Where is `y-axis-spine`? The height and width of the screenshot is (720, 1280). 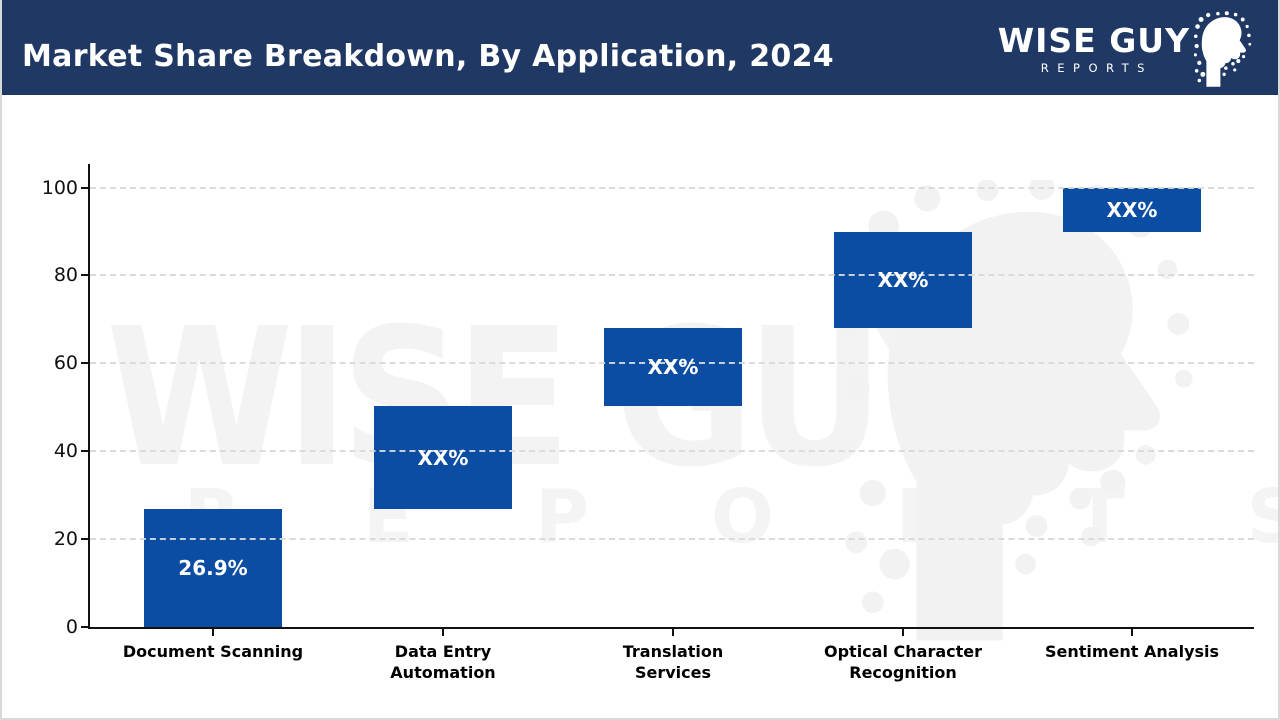
y-axis-spine is located at coordinates (89, 396).